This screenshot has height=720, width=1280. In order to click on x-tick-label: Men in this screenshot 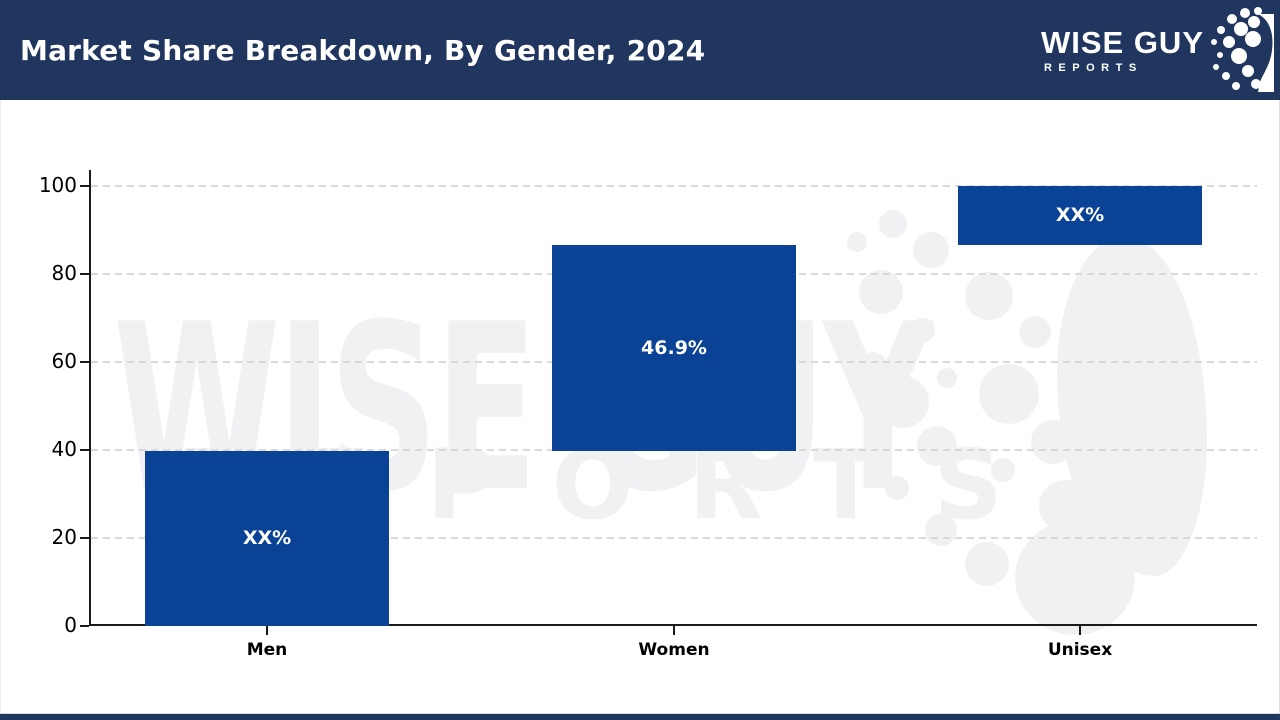, I will do `click(267, 650)`.